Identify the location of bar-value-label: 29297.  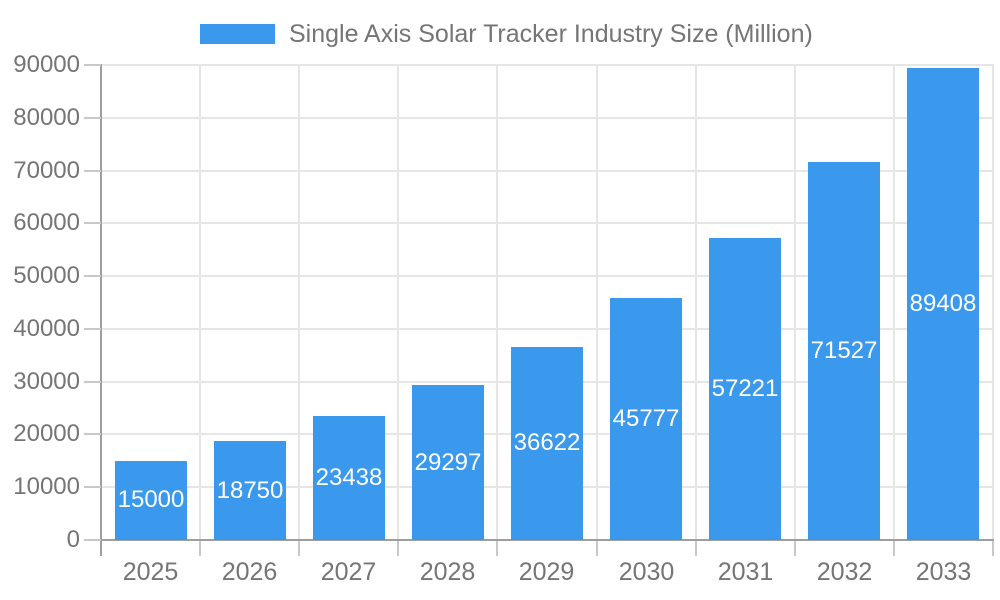
(448, 462).